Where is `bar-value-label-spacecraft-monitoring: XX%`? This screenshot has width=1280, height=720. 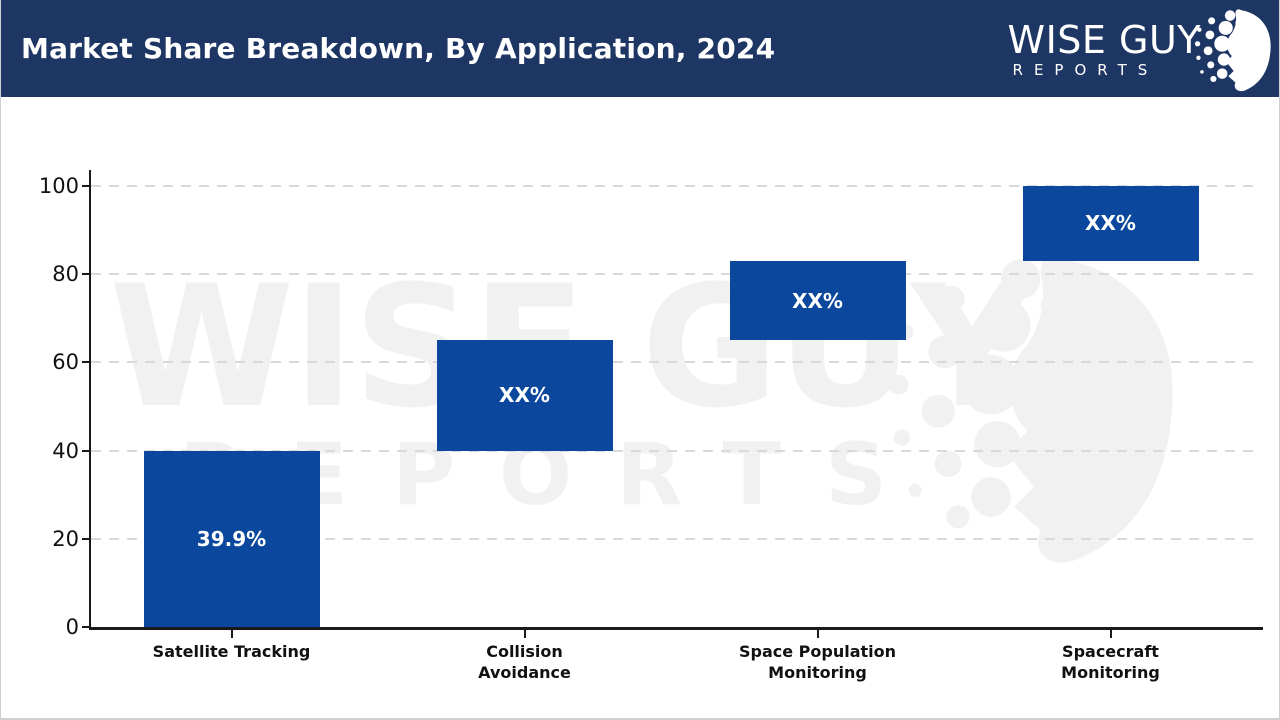
bar-value-label-spacecraft-monitoring: XX% is located at coordinates (1110, 223).